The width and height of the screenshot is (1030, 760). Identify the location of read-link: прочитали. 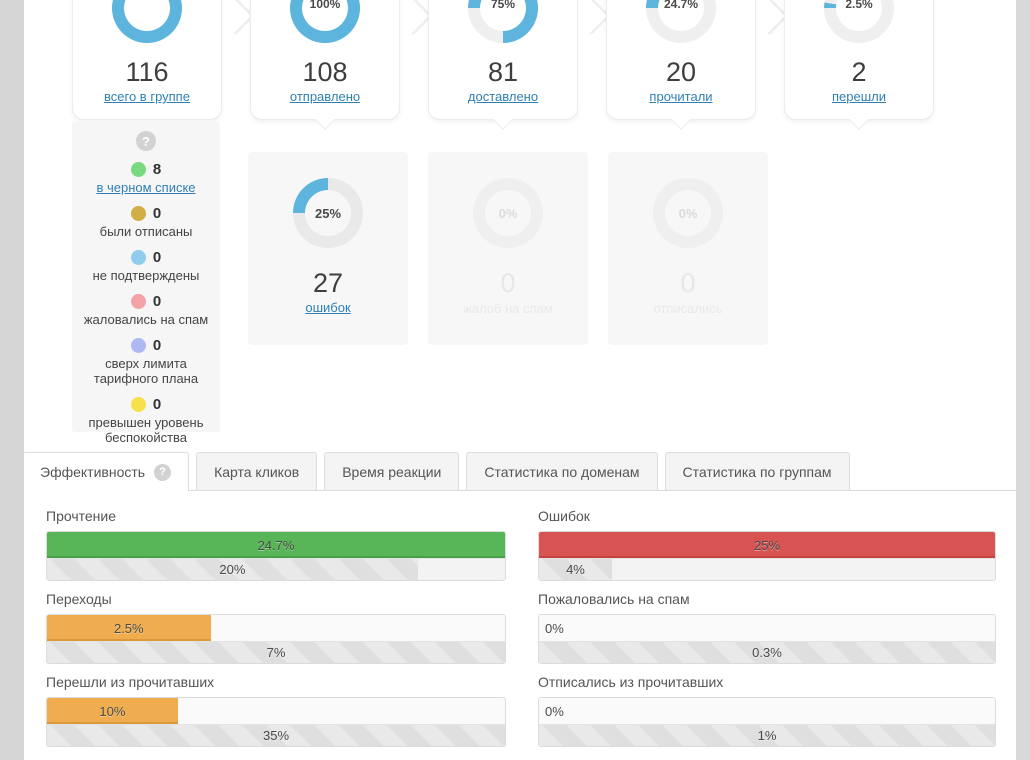
(681, 96).